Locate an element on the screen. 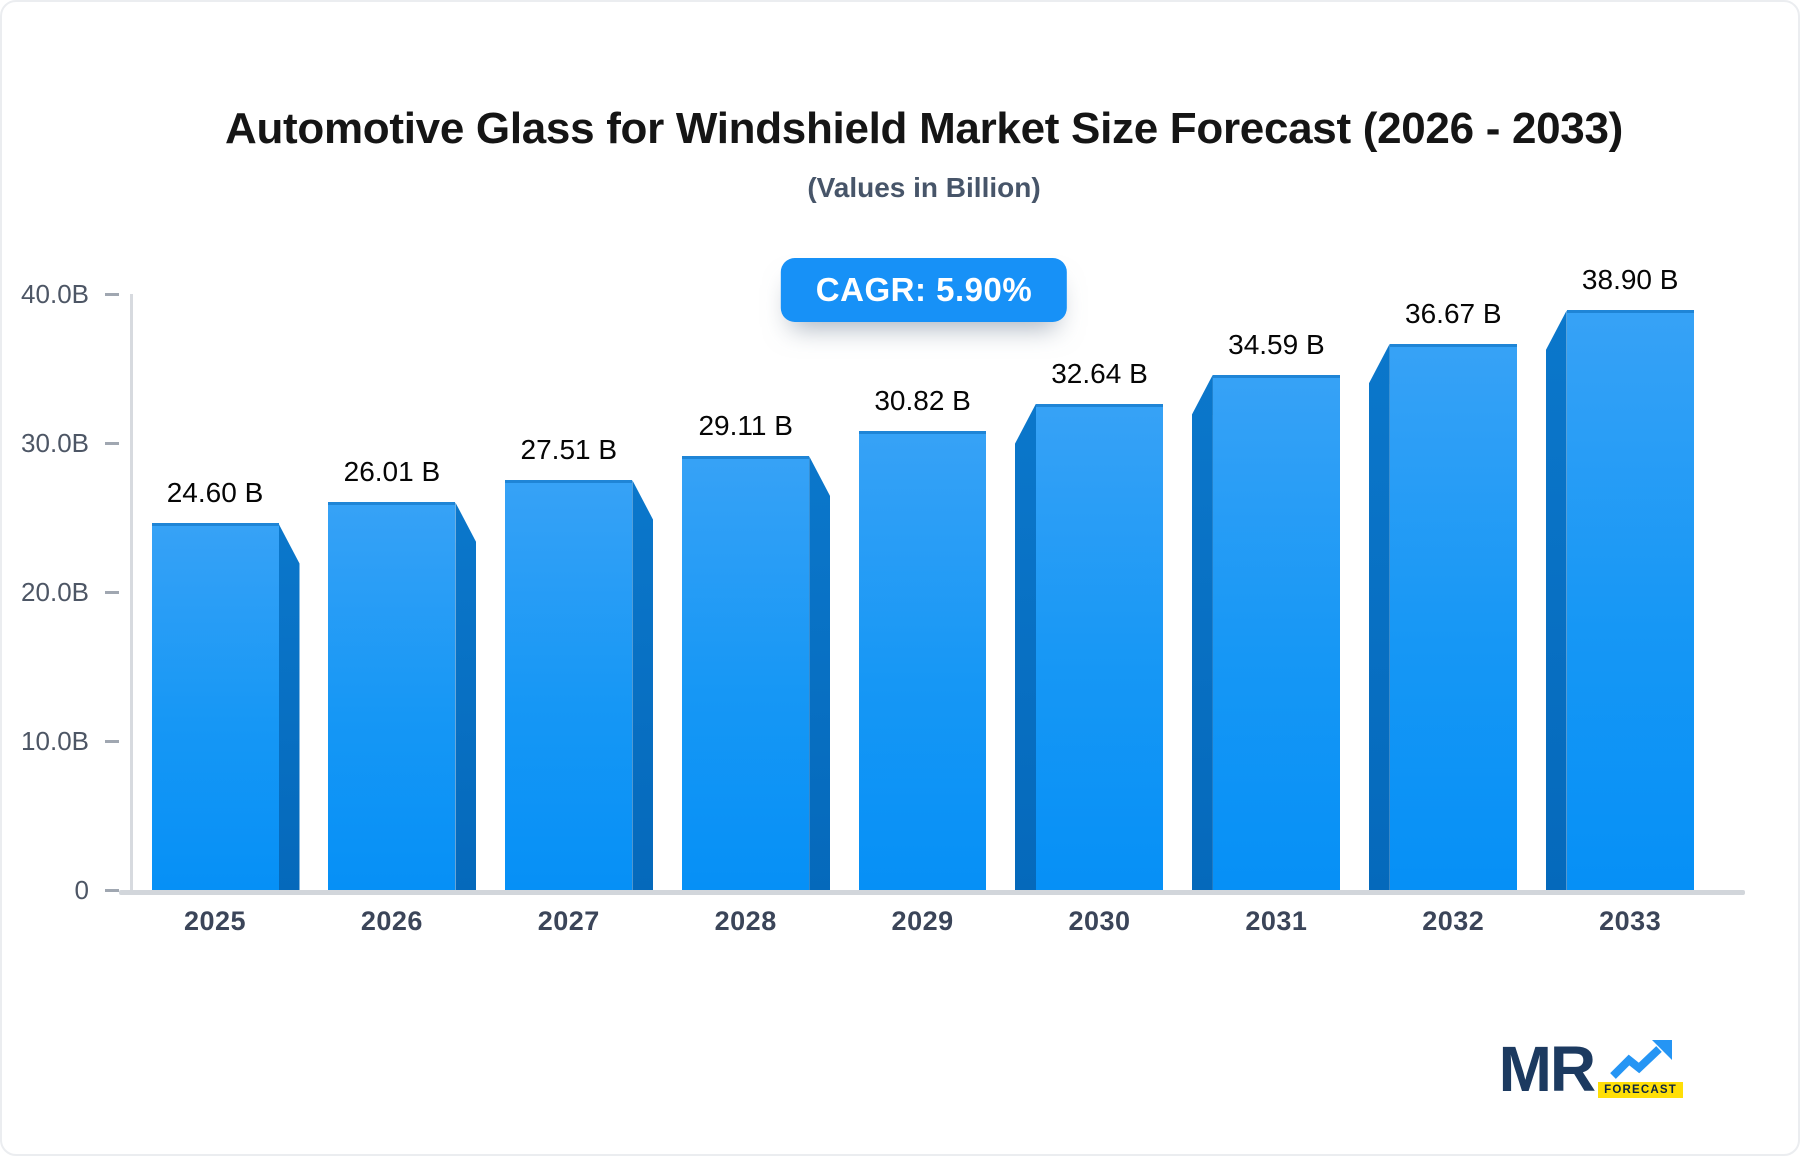 The image size is (1800, 1156). y-axis-line is located at coordinates (131, 592).